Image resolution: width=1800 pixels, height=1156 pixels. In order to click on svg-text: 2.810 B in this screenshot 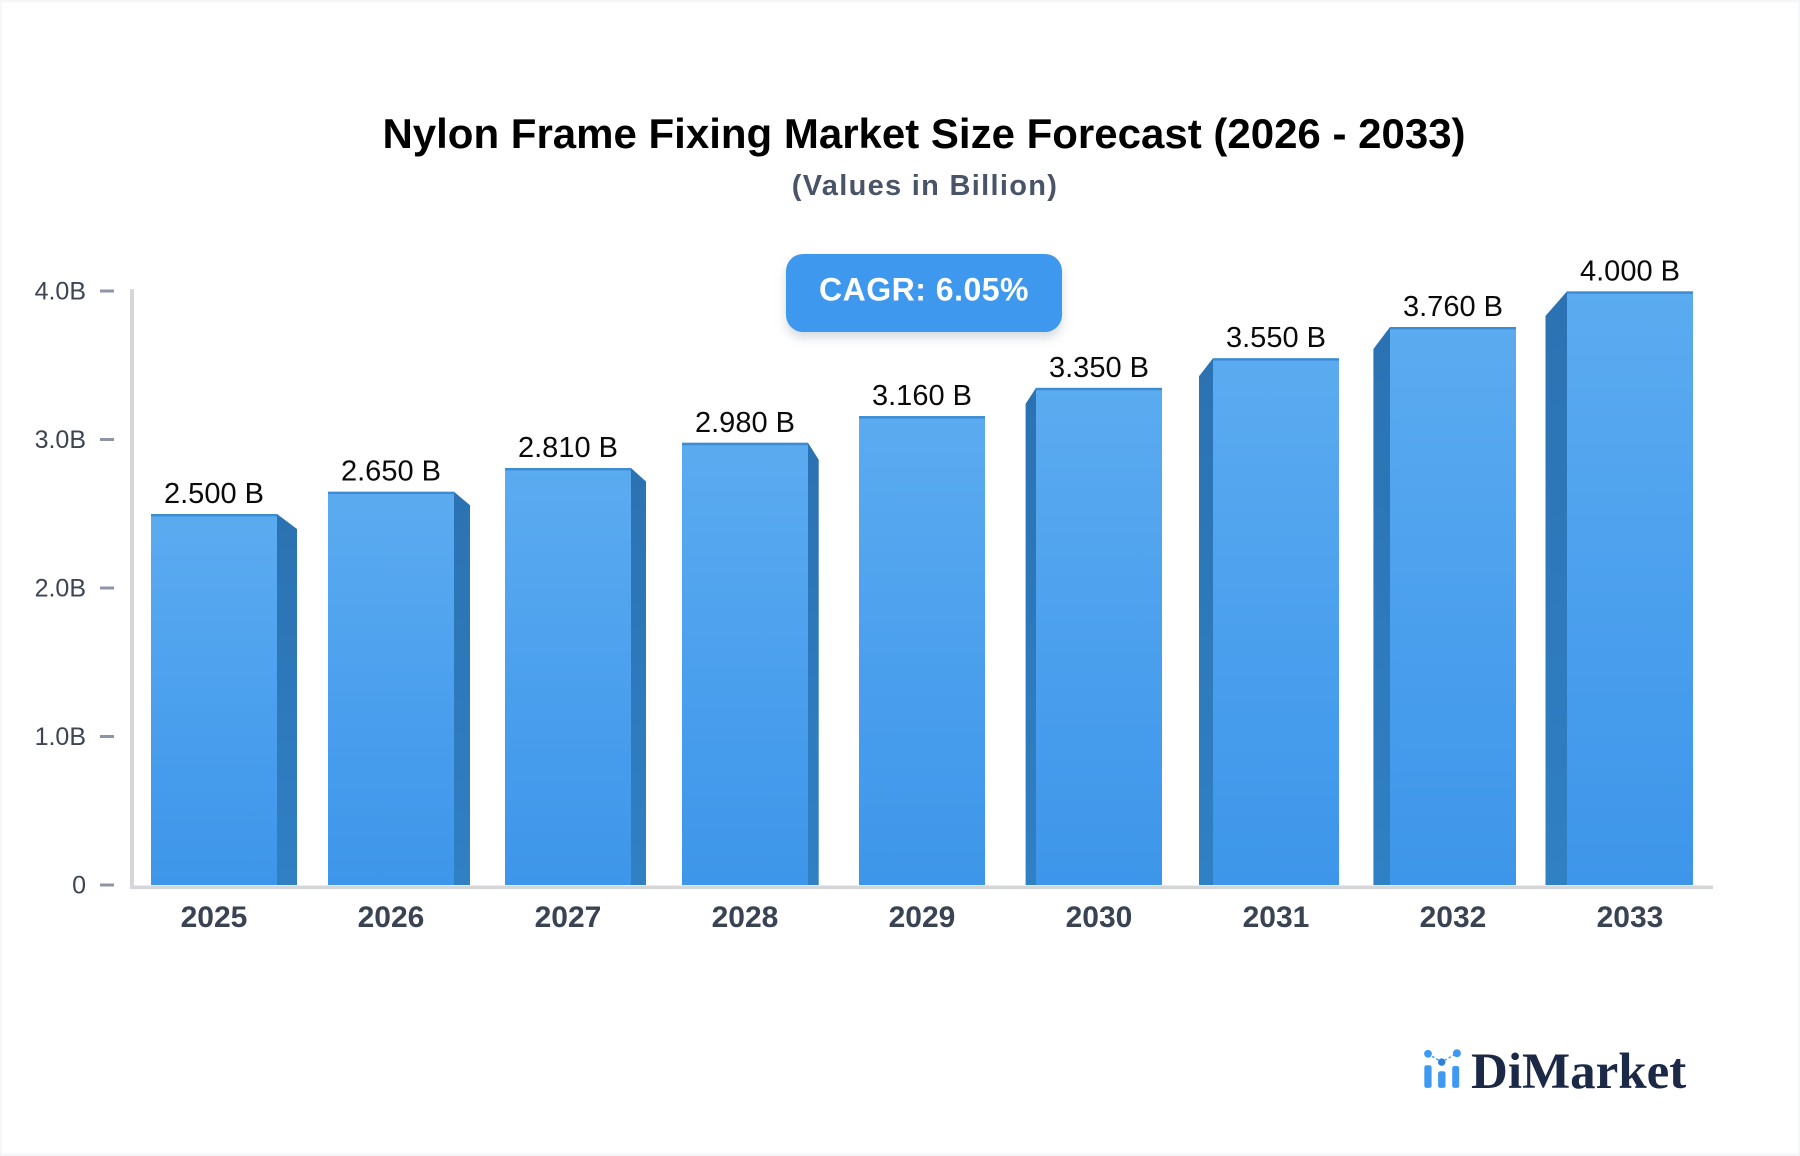, I will do `click(568, 448)`.